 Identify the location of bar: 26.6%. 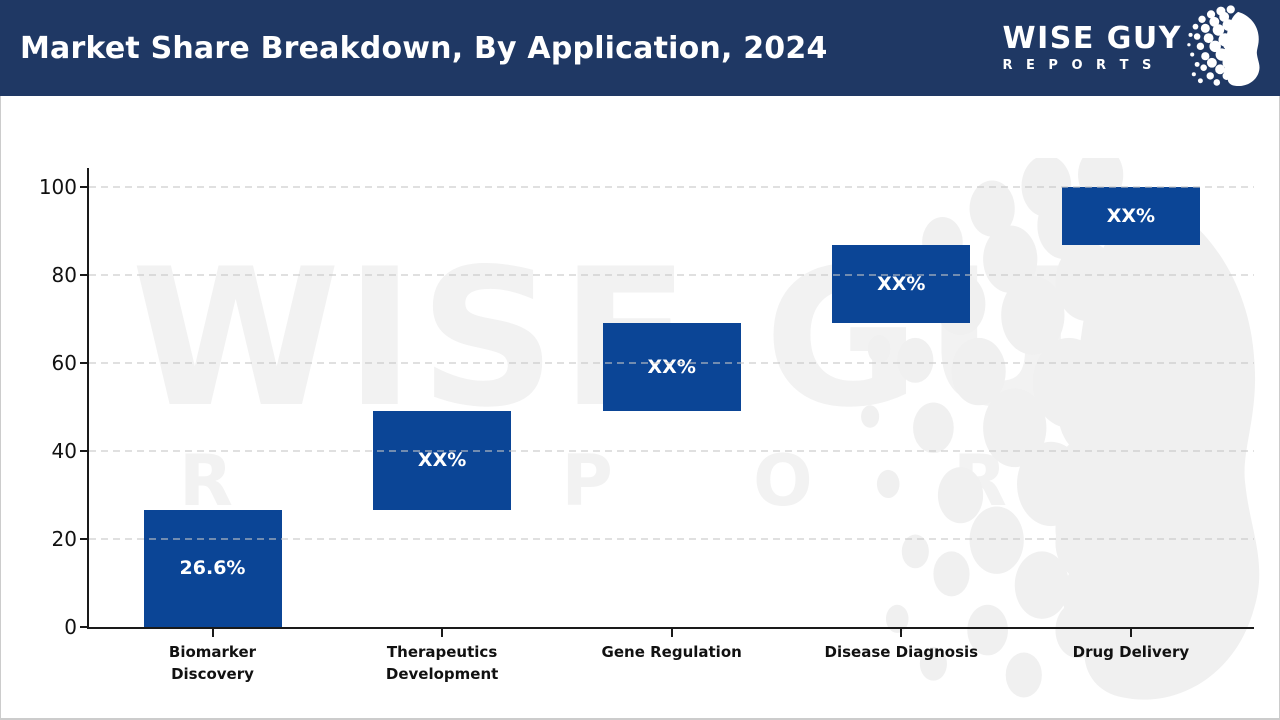
(212, 568).